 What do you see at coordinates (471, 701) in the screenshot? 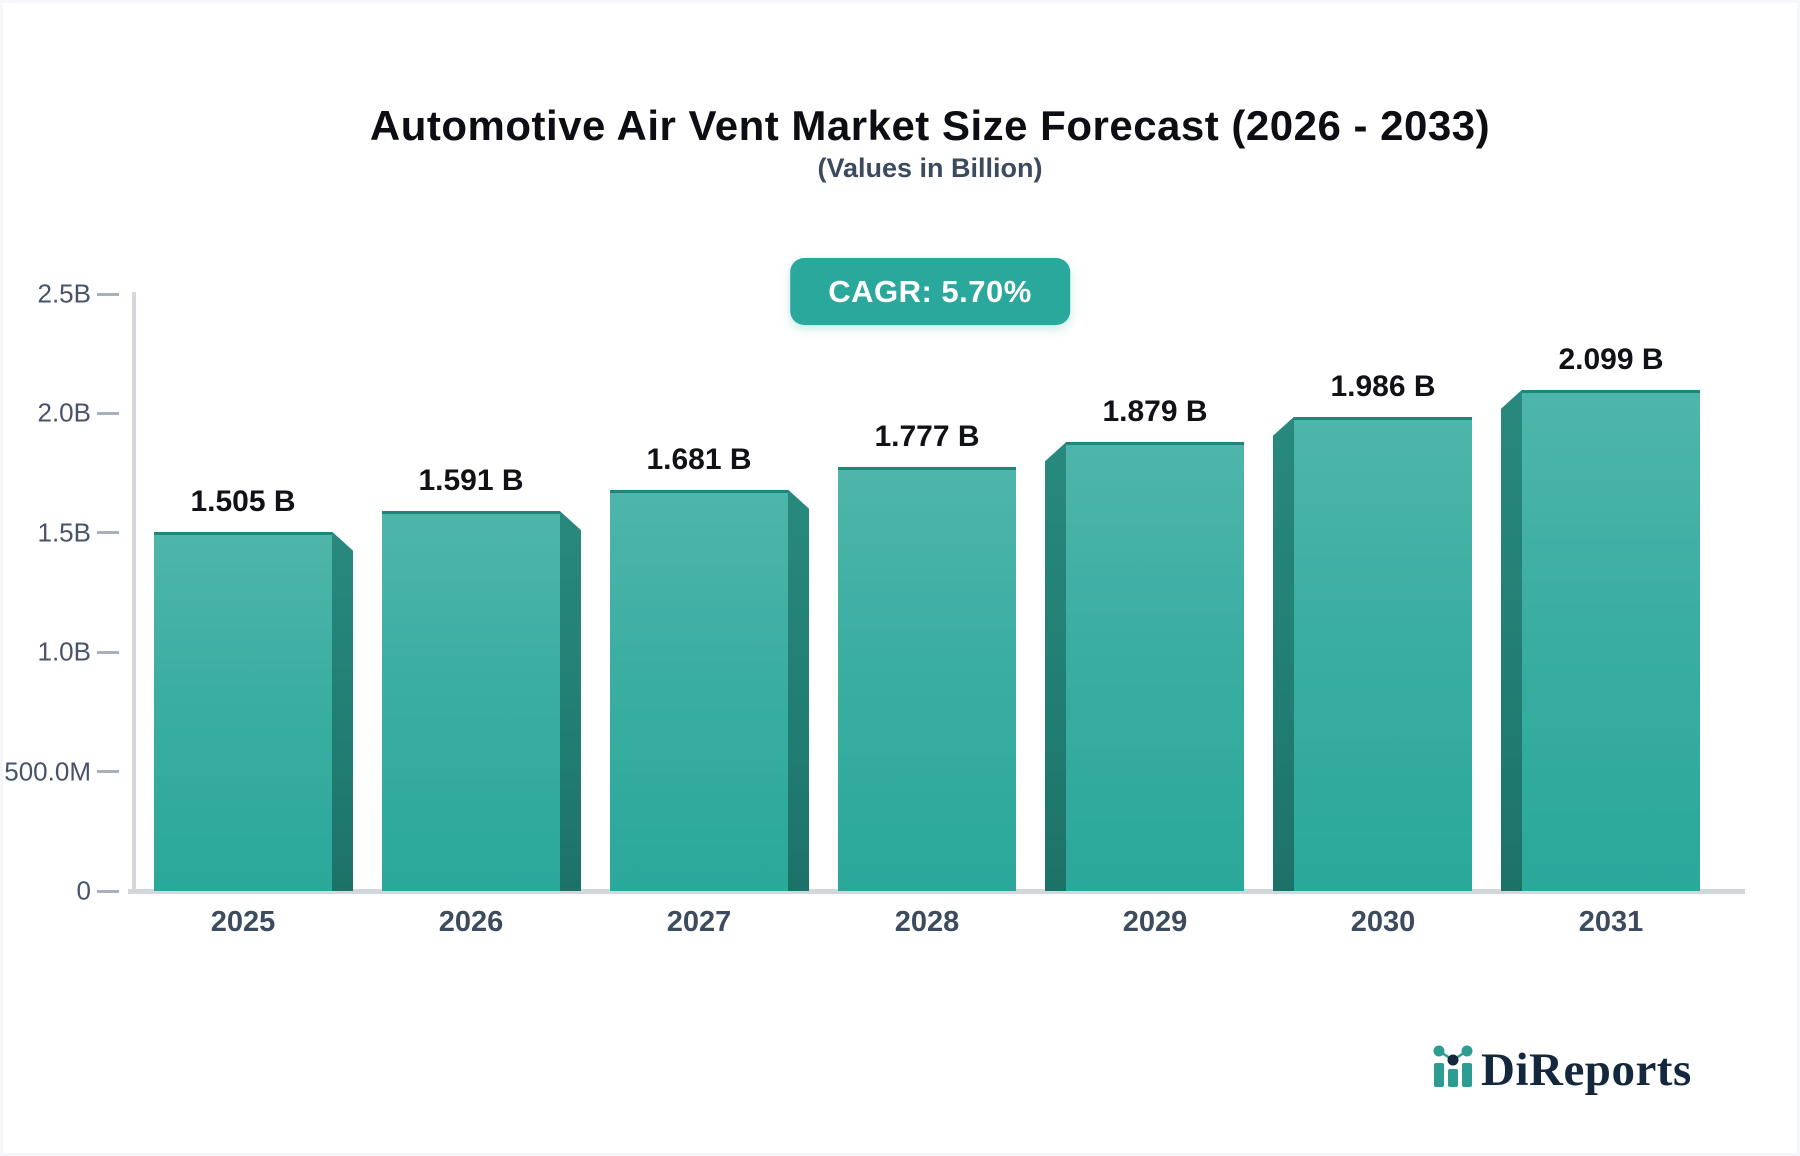
I see `bar-2026` at bounding box center [471, 701].